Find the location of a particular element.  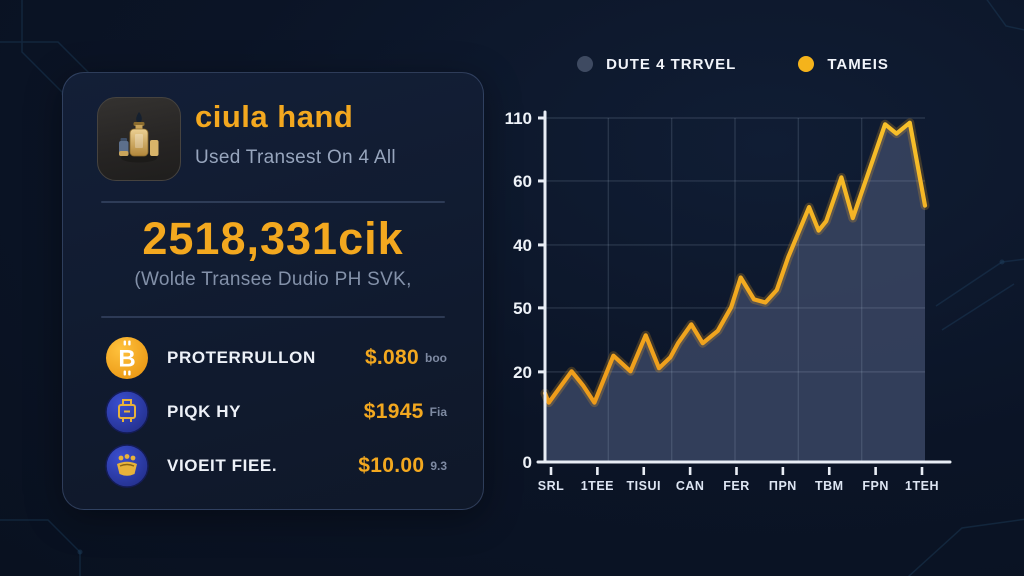

card-title: ciula hand is located at coordinates (274, 116).